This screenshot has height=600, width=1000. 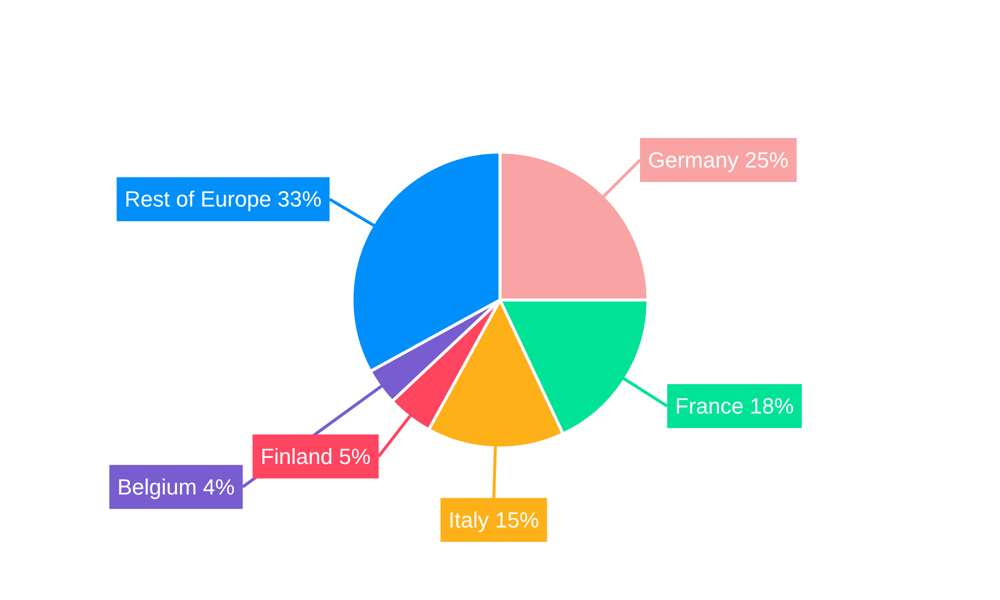 I want to click on slice-label: Germany 25%, so click(x=718, y=159).